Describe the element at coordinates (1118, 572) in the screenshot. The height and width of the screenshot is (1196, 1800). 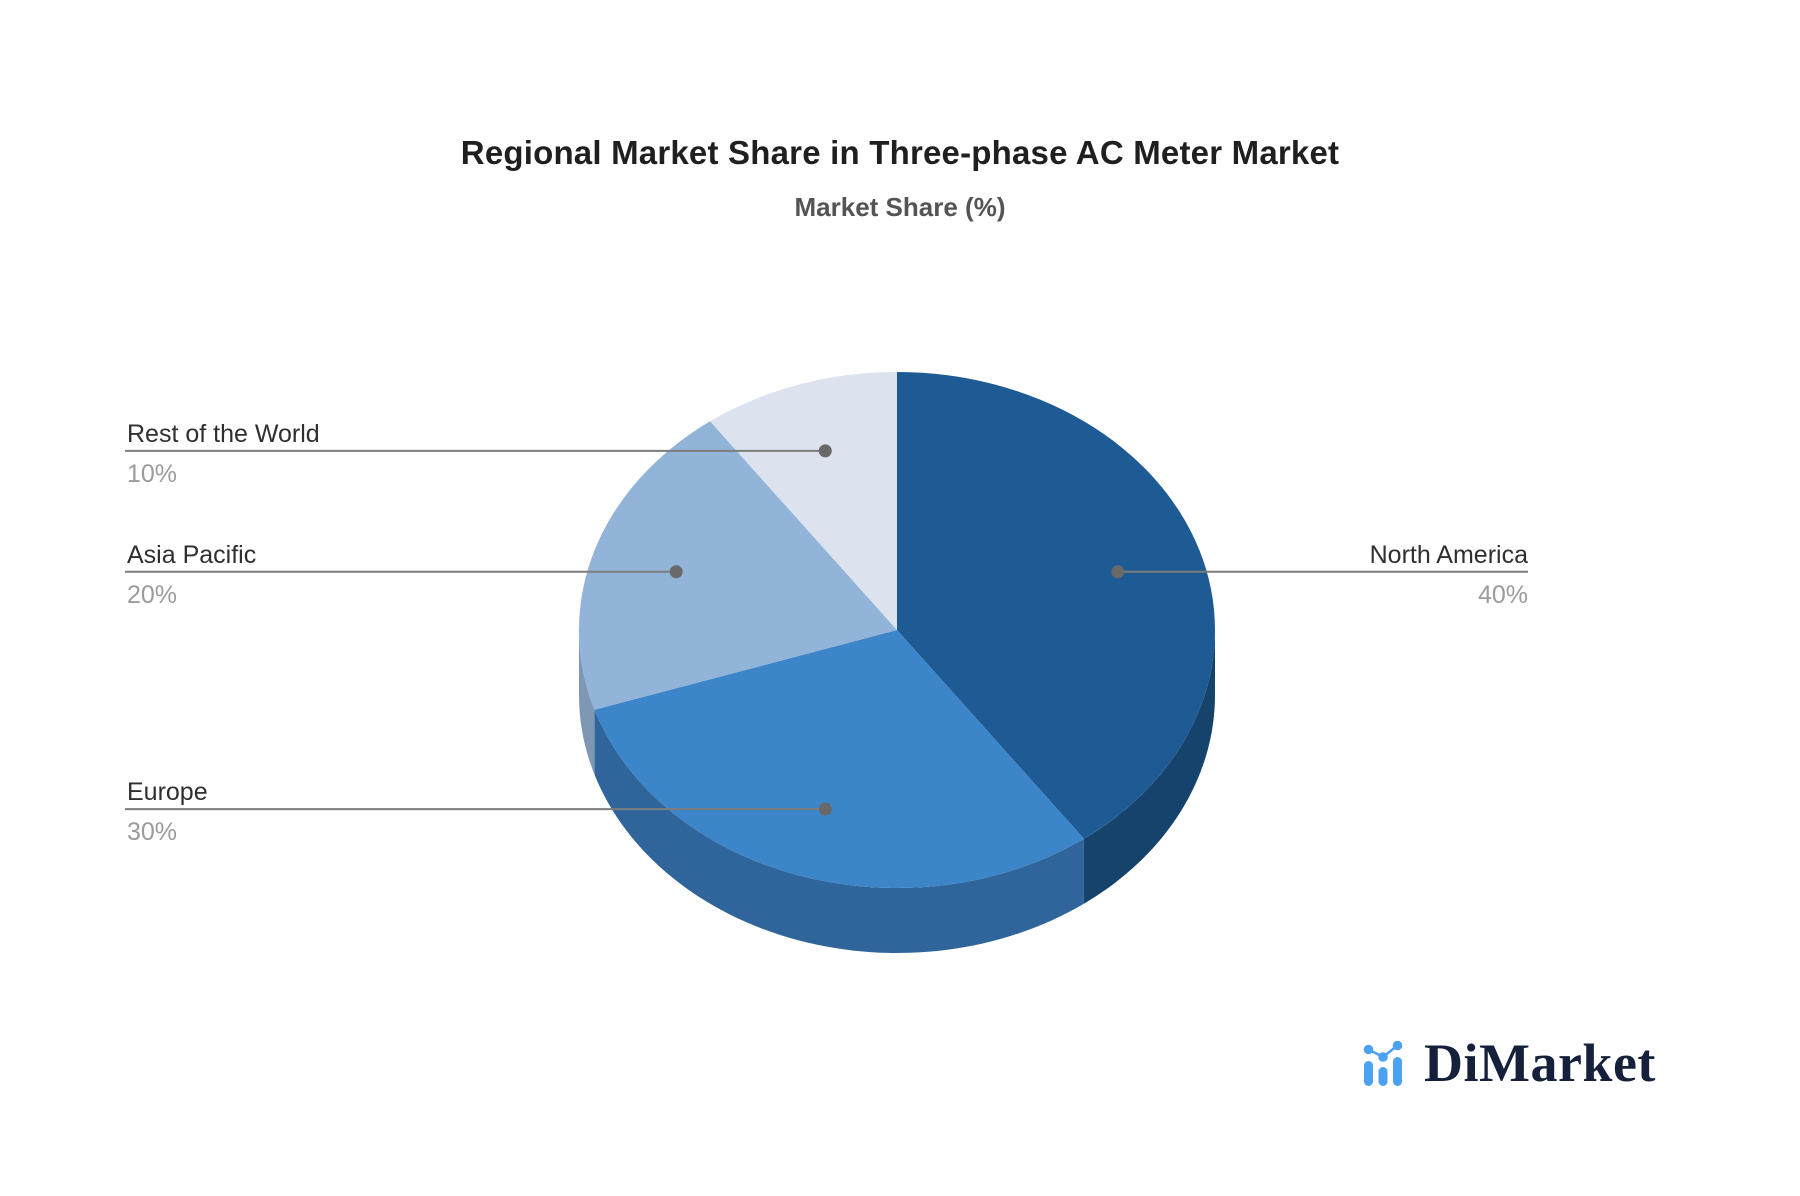
I see `label-connector-dot-north-america` at that location.